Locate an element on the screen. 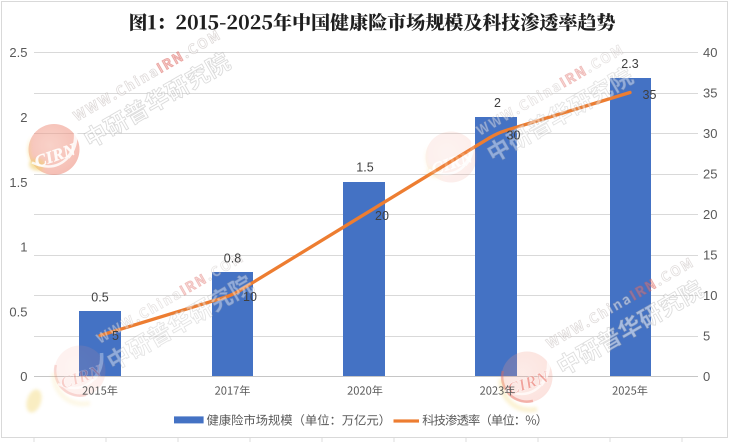  svg-text: 40 is located at coordinates (710, 52).